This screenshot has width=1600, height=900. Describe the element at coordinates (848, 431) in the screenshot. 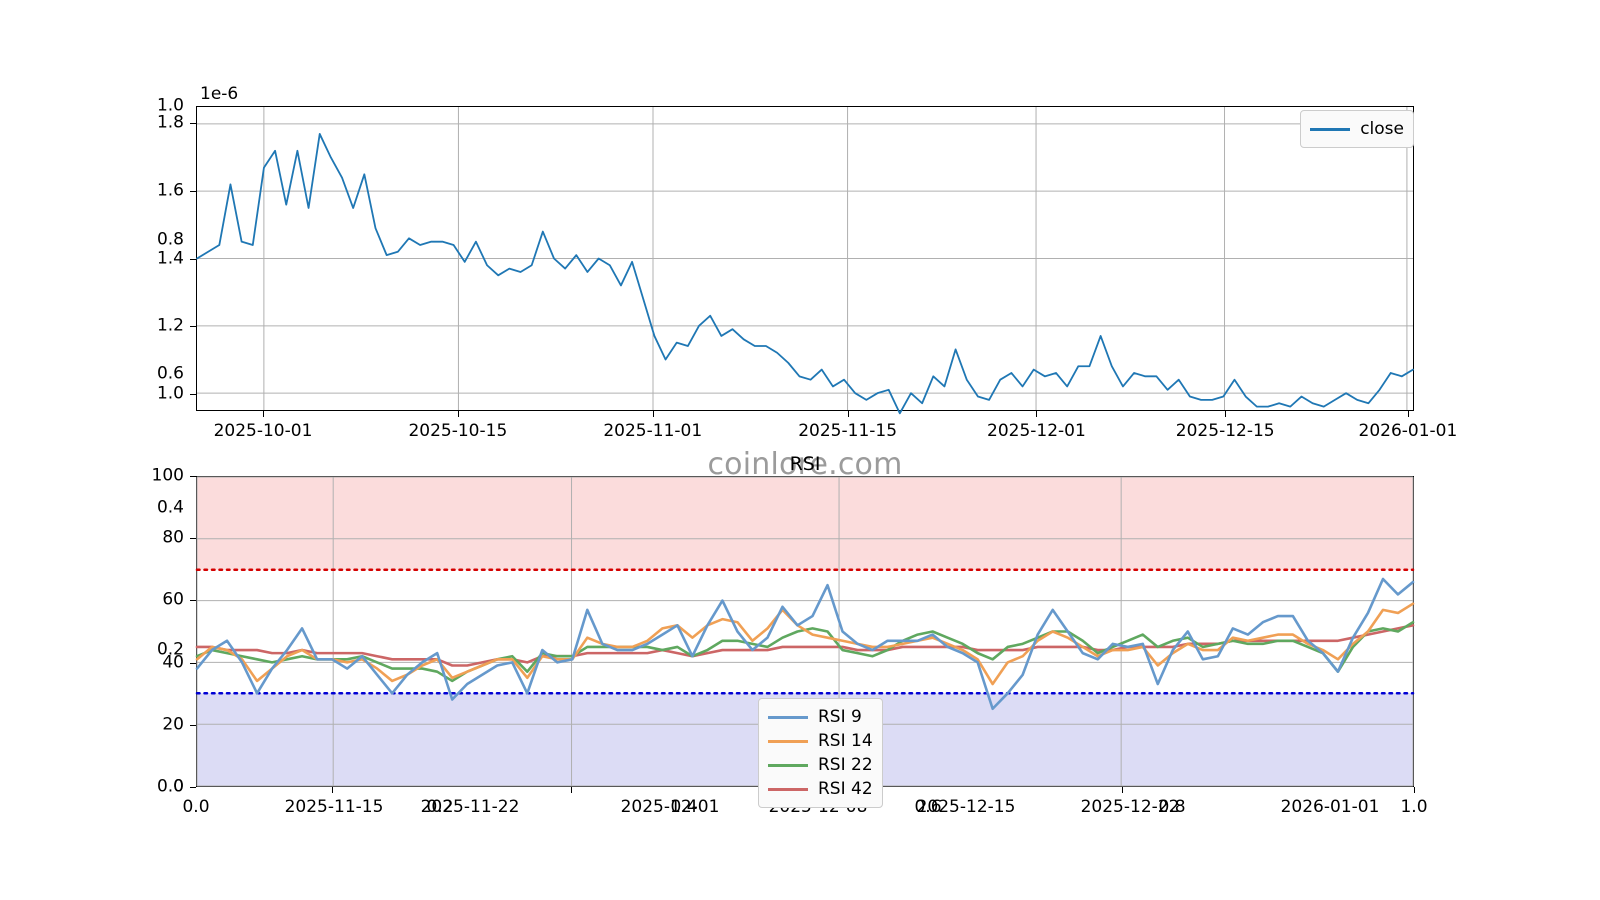

I see `price-x-tick-label: 2025-11-15` at that location.